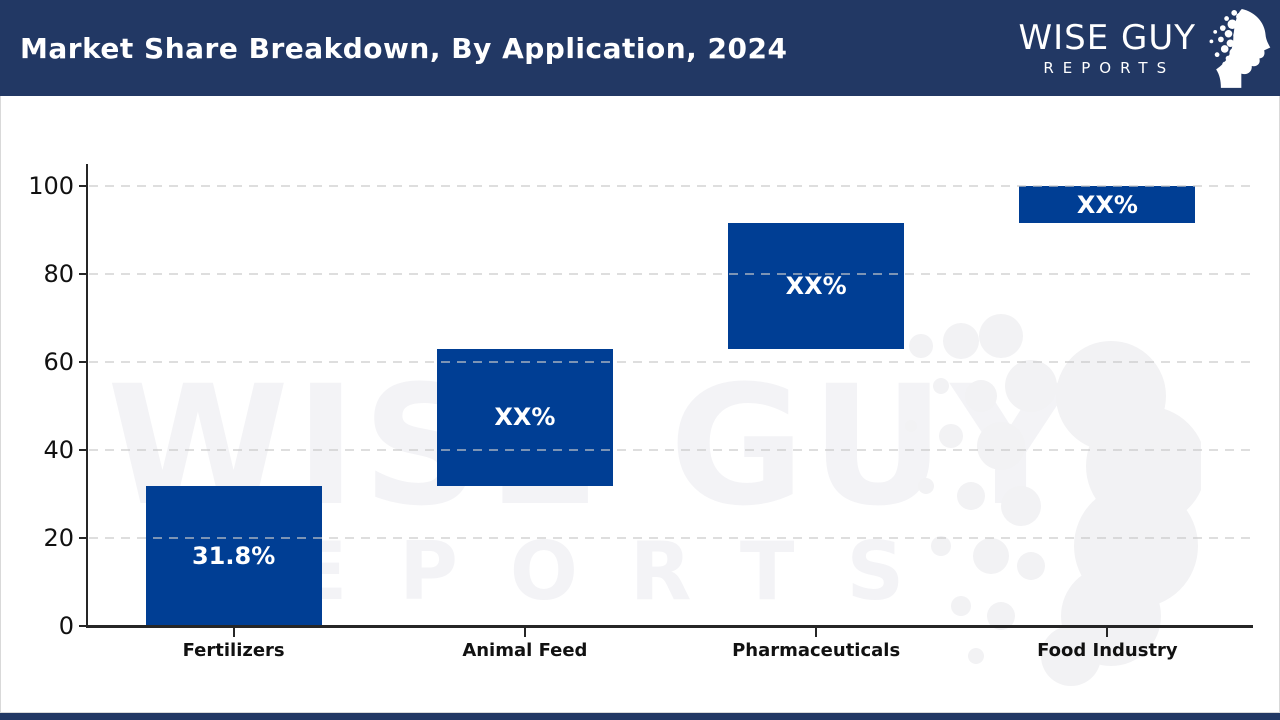 This screenshot has height=720, width=1280. I want to click on bar-fertilizers: 31.8%, so click(233, 556).